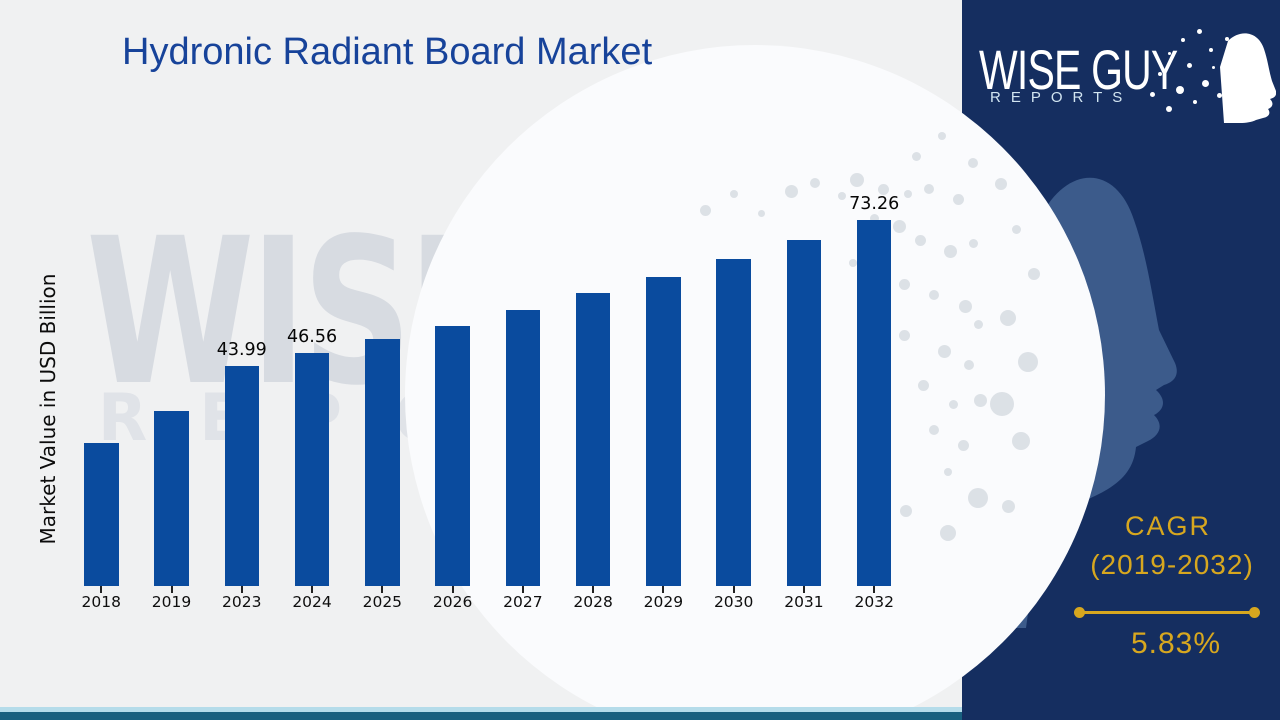 The width and height of the screenshot is (1280, 720). What do you see at coordinates (663, 602) in the screenshot?
I see `x-tick-label-2029: 2029` at bounding box center [663, 602].